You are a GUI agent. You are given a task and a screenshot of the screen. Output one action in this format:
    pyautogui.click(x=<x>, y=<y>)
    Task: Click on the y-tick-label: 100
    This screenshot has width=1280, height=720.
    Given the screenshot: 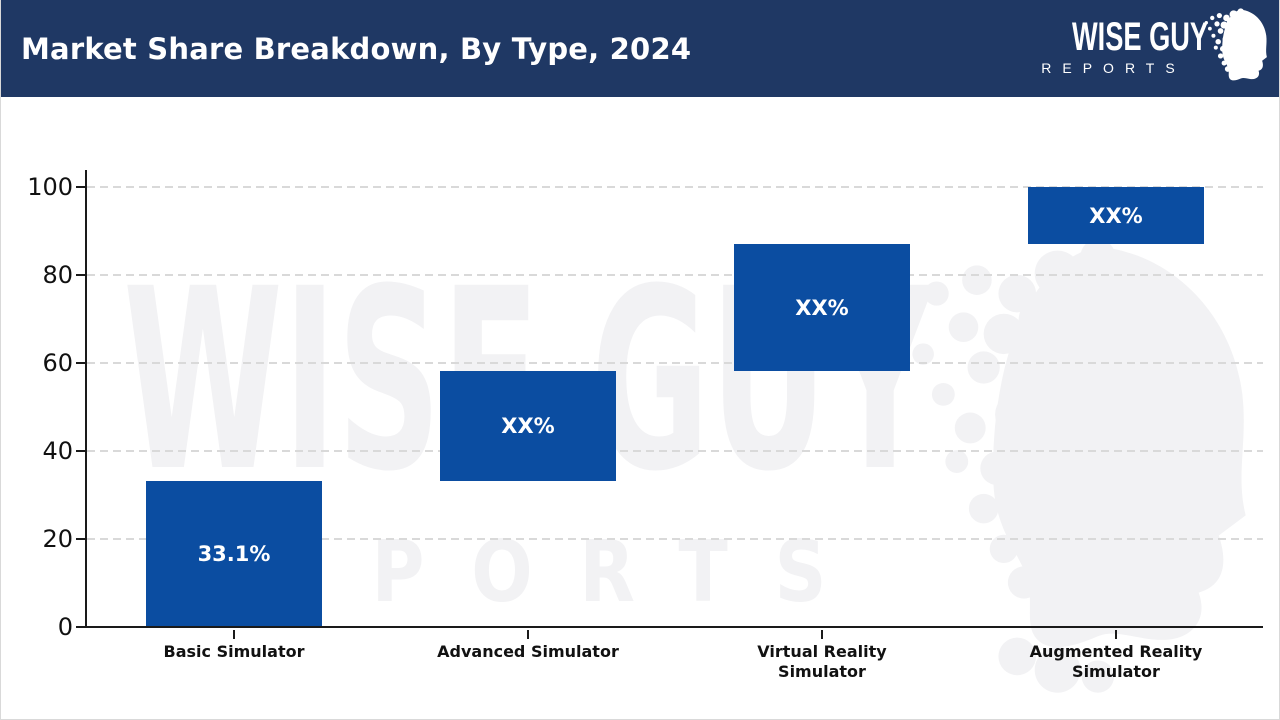 What is the action you would take?
    pyautogui.click(x=50, y=187)
    